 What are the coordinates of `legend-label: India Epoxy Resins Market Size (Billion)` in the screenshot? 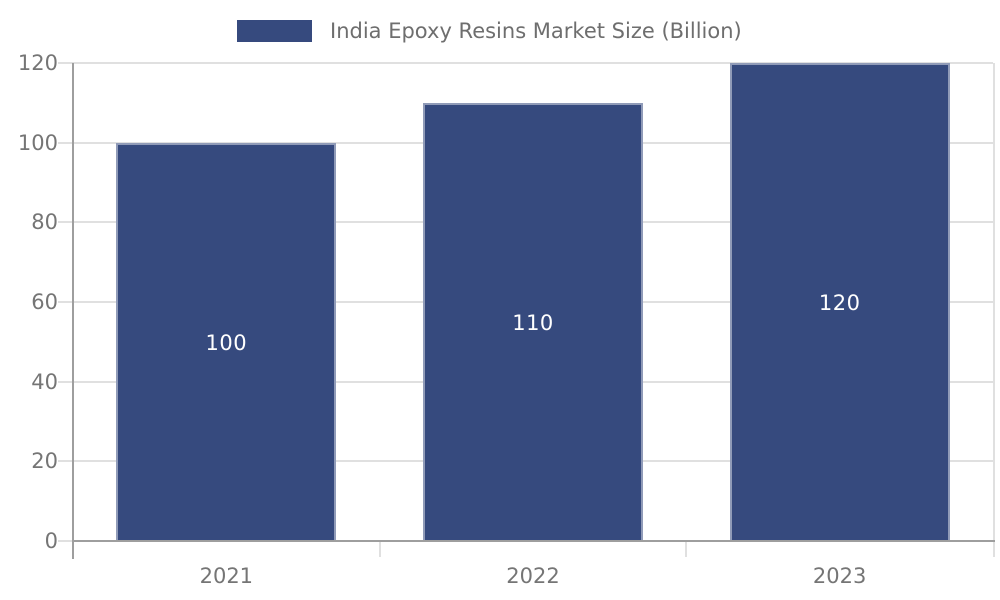 It's located at (536, 31).